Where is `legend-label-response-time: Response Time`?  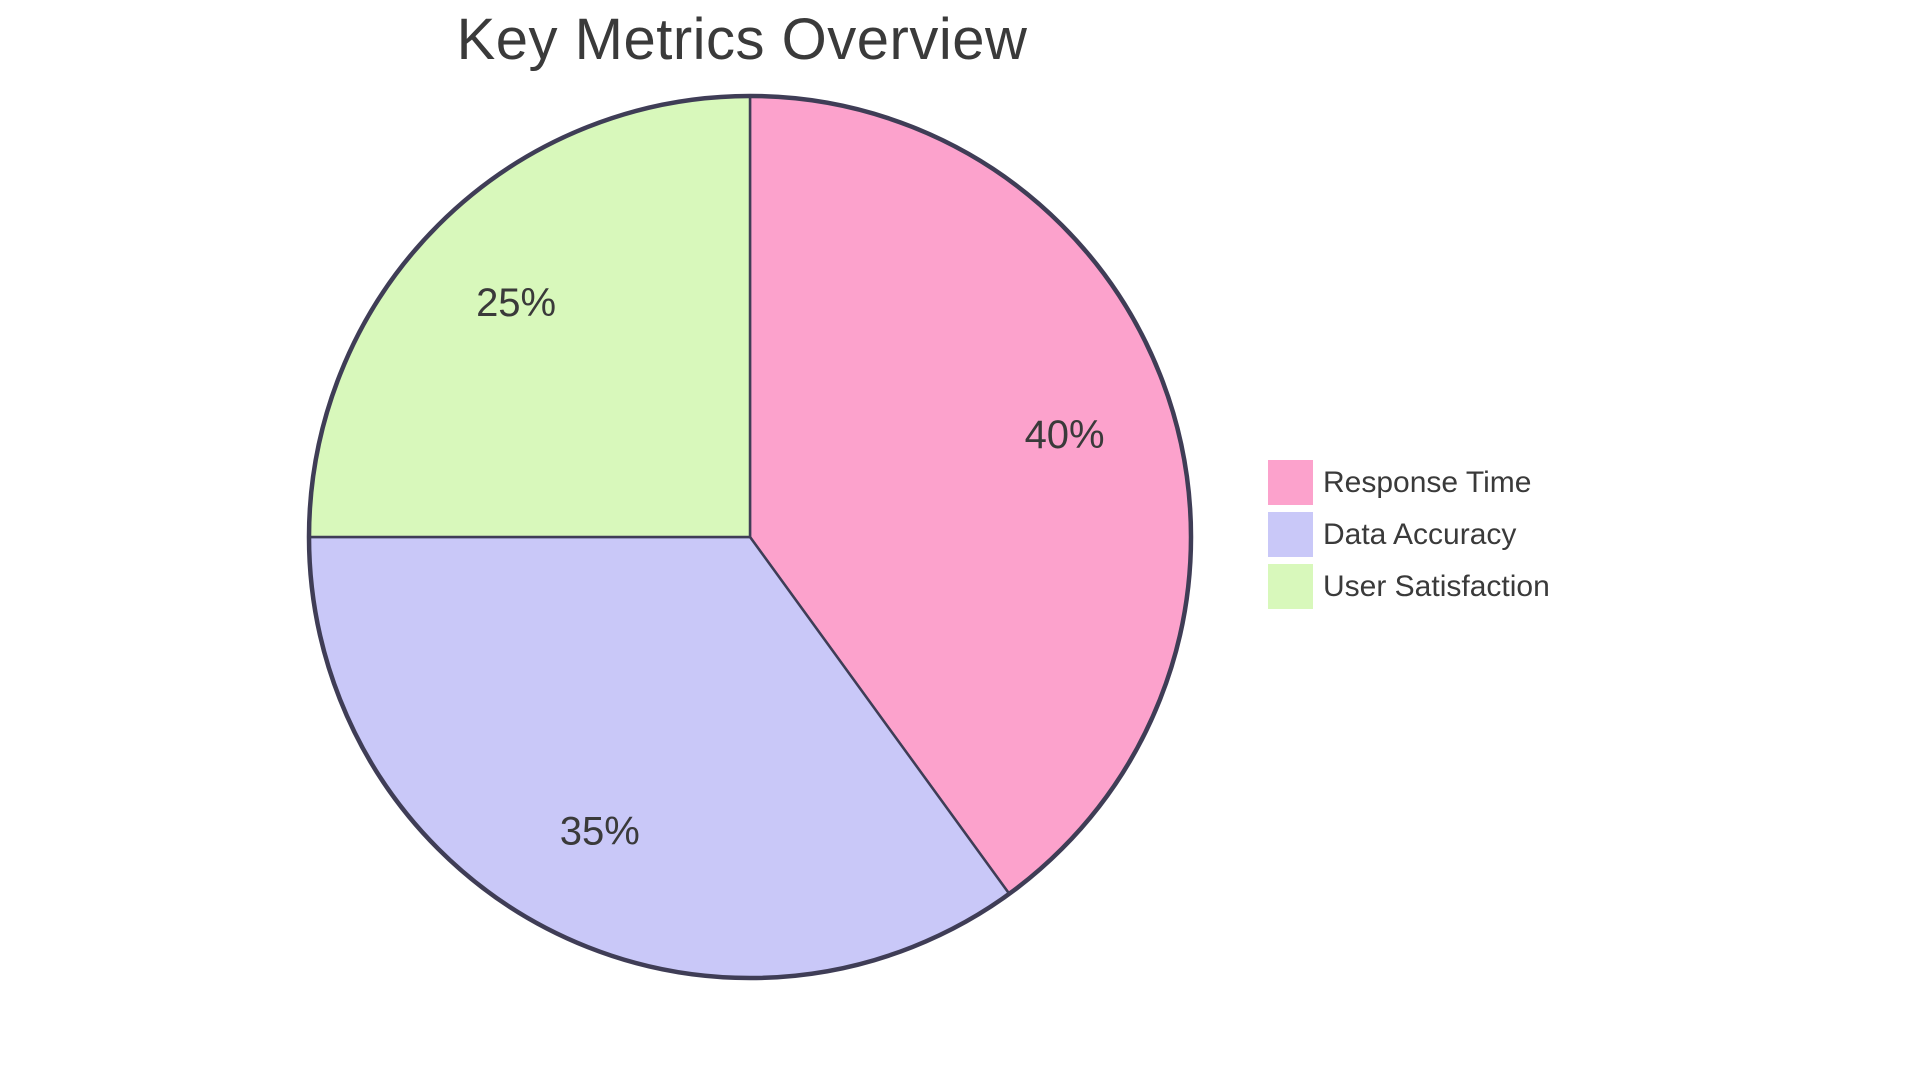
legend-label-response-time: Response Time is located at coordinates (1427, 482).